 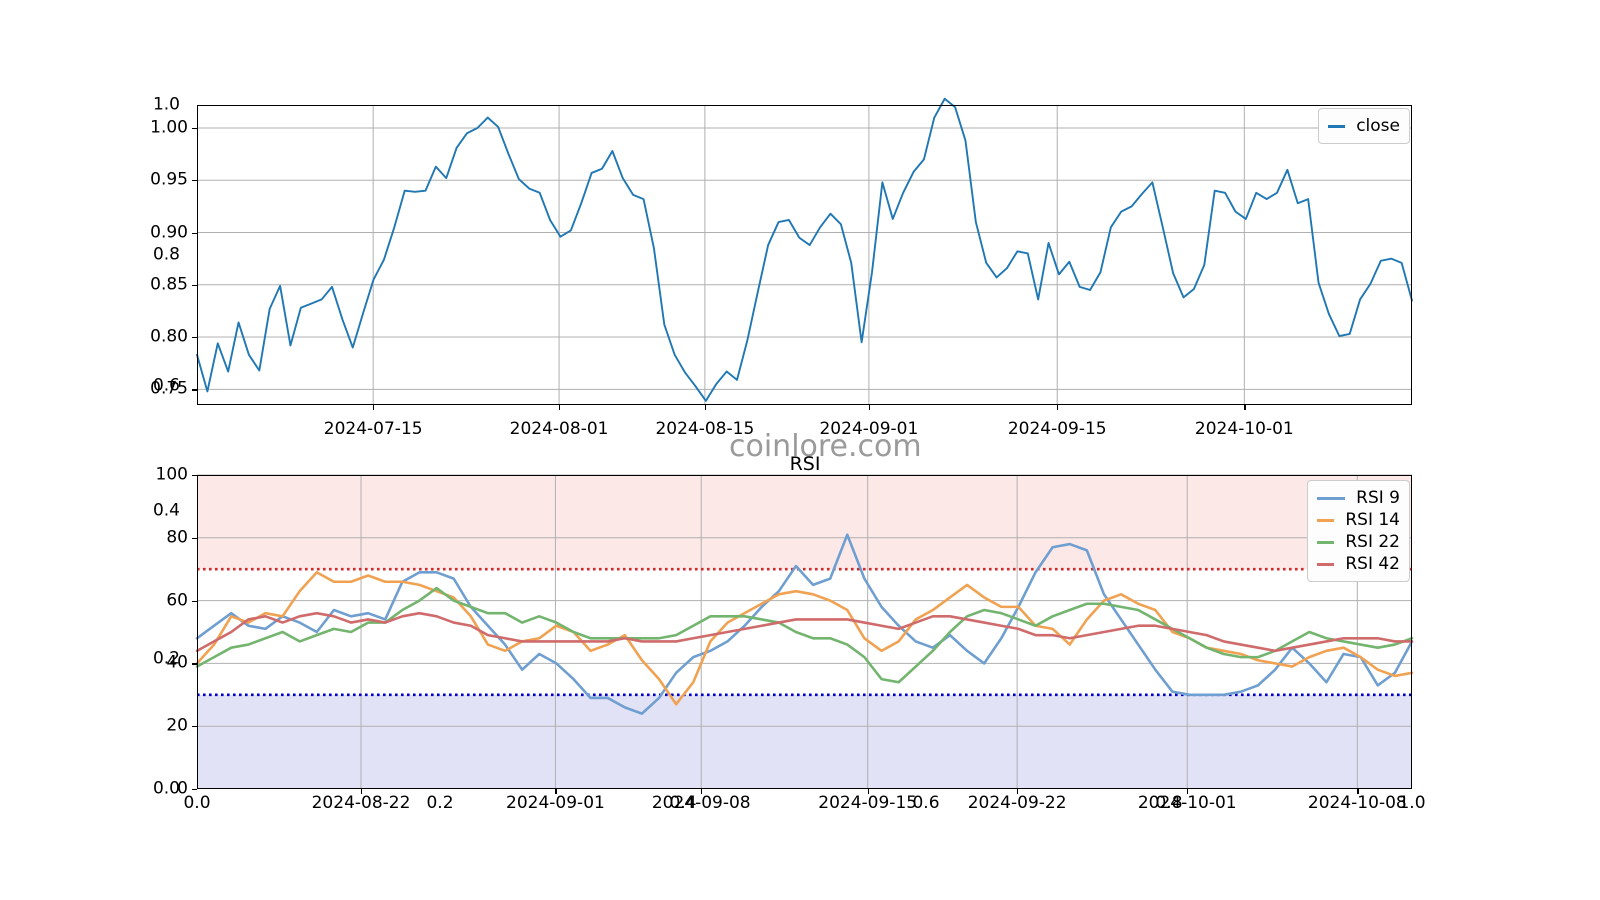 What do you see at coordinates (169, 179) in the screenshot?
I see `price-y-tick-label: 0.95` at bounding box center [169, 179].